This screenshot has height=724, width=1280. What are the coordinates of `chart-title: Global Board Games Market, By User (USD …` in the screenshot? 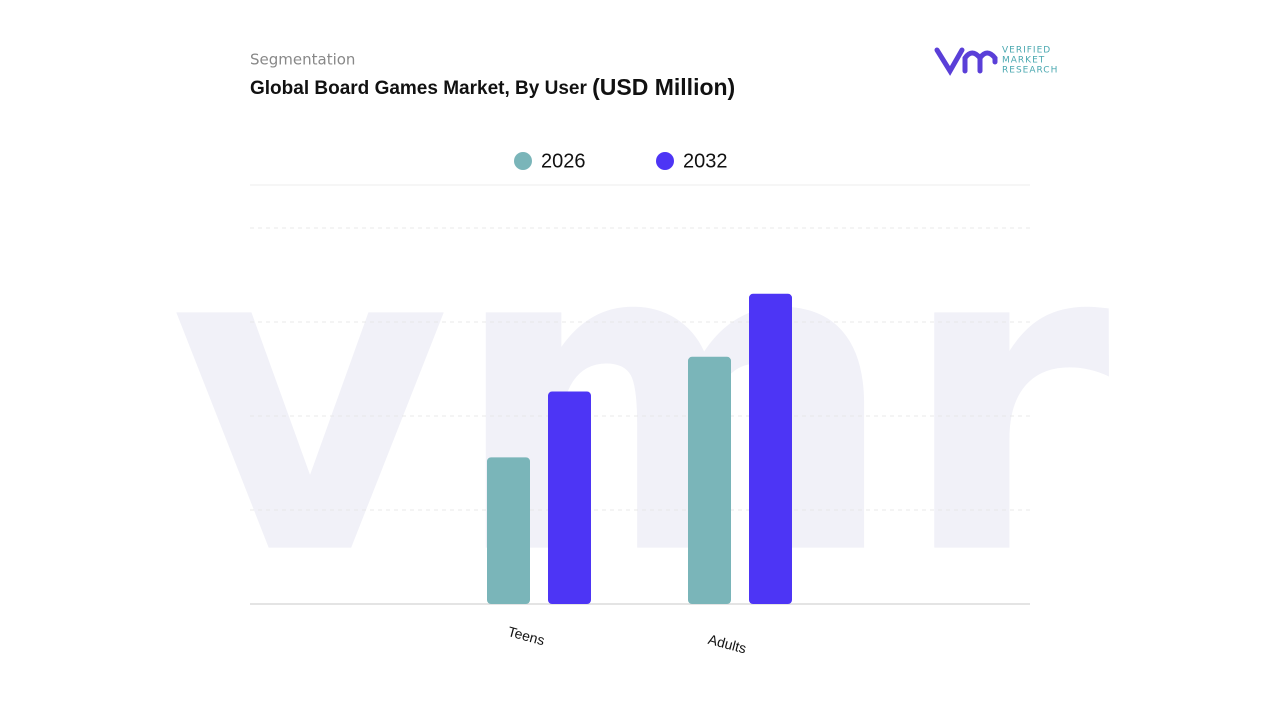 It's located at (492, 87).